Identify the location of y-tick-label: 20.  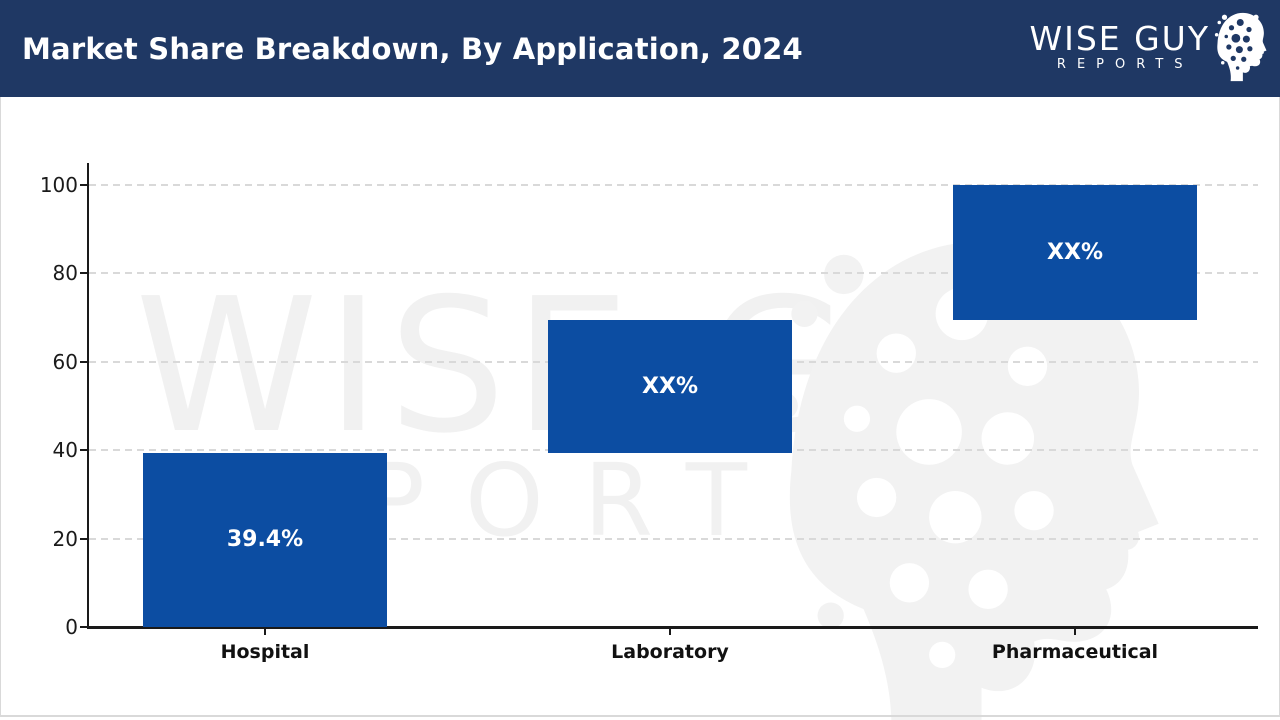
(65, 538).